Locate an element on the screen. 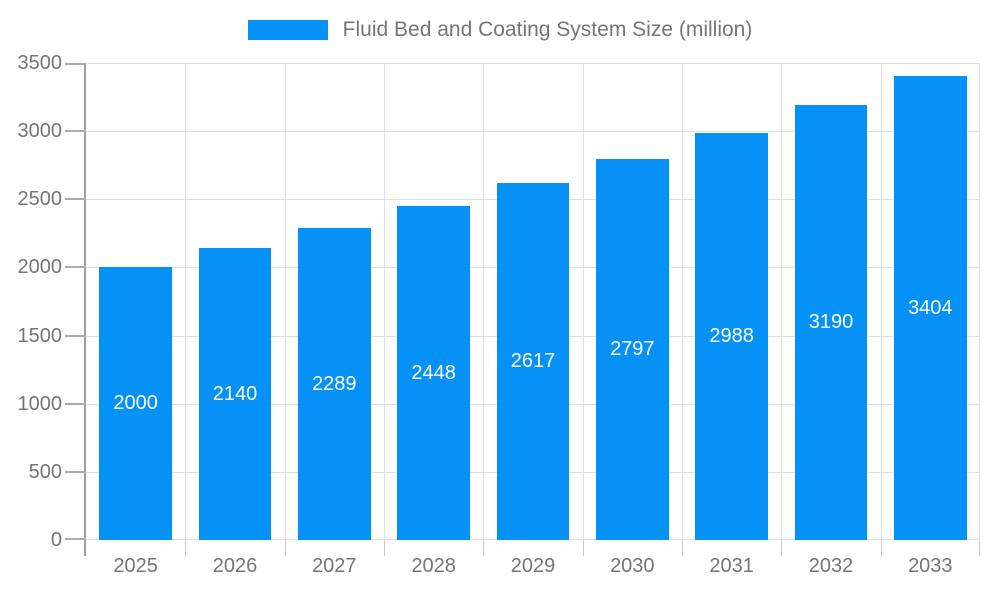  bar-2031: 2988 is located at coordinates (731, 336).